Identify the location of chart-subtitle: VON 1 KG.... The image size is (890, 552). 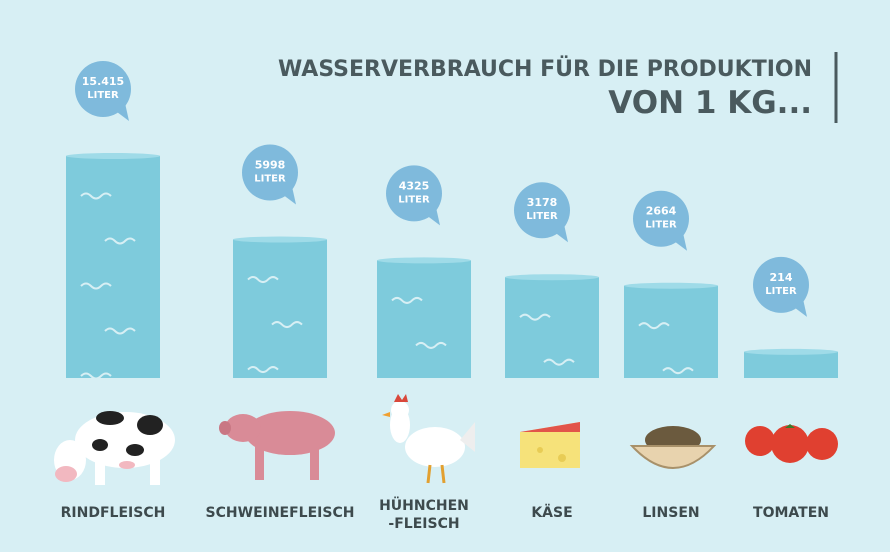
(710, 103).